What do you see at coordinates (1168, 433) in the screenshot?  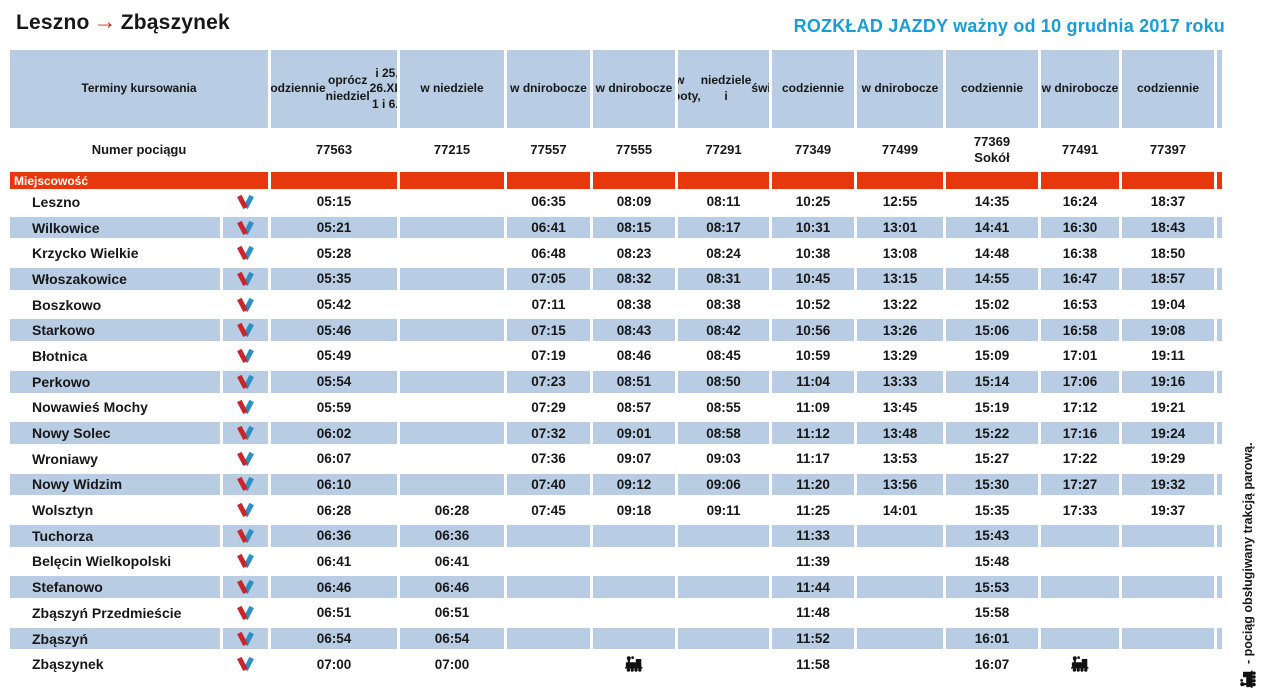 I see `time-cell: 19:24` at bounding box center [1168, 433].